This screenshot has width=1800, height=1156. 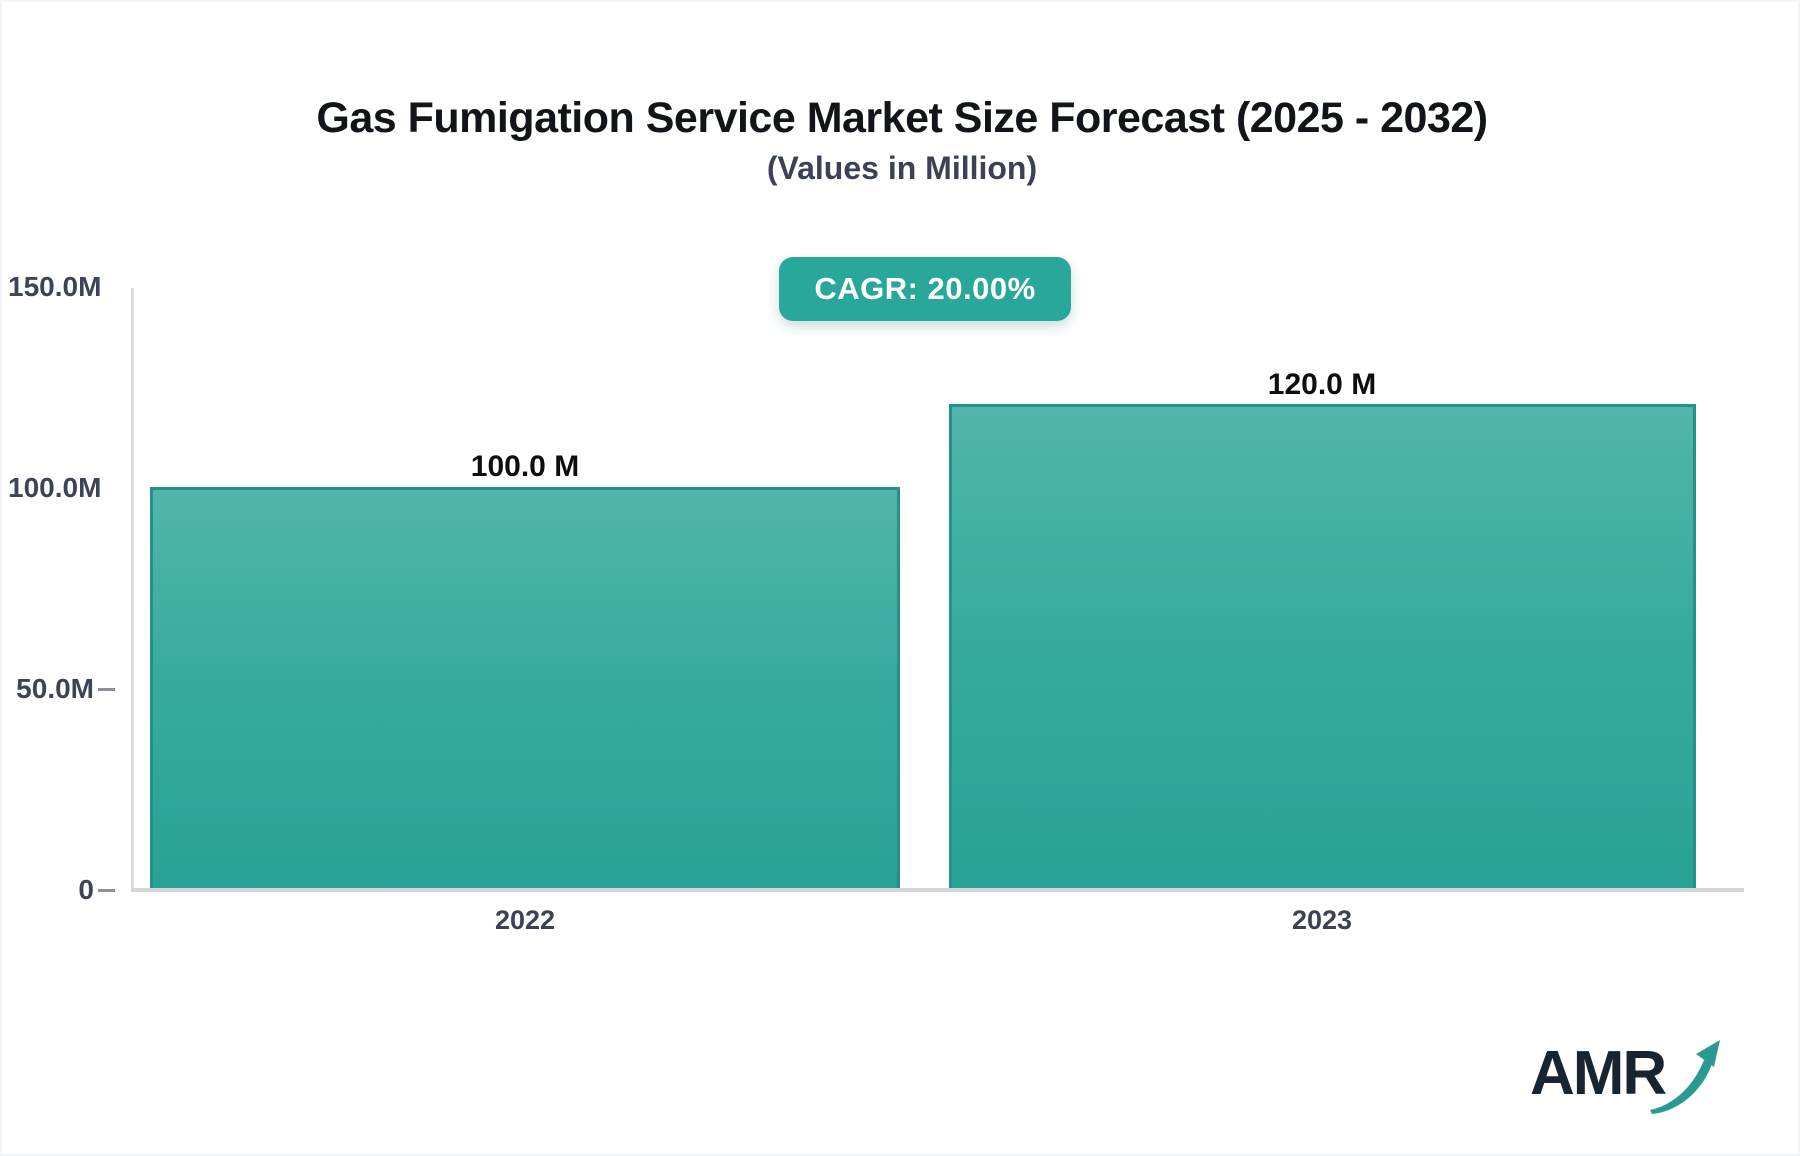 What do you see at coordinates (55, 688) in the screenshot?
I see `y-tick-label-50m: 50.0M` at bounding box center [55, 688].